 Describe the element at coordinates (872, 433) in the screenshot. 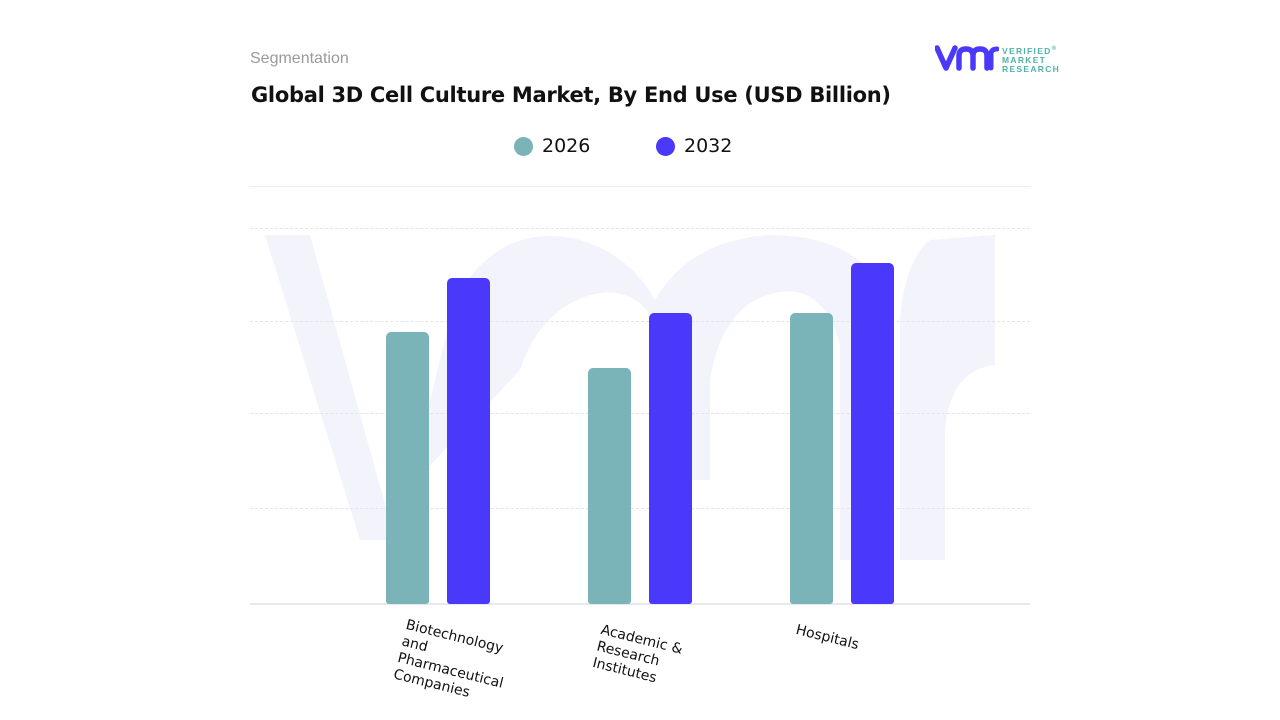

I see `bar-hospitals-2032` at that location.